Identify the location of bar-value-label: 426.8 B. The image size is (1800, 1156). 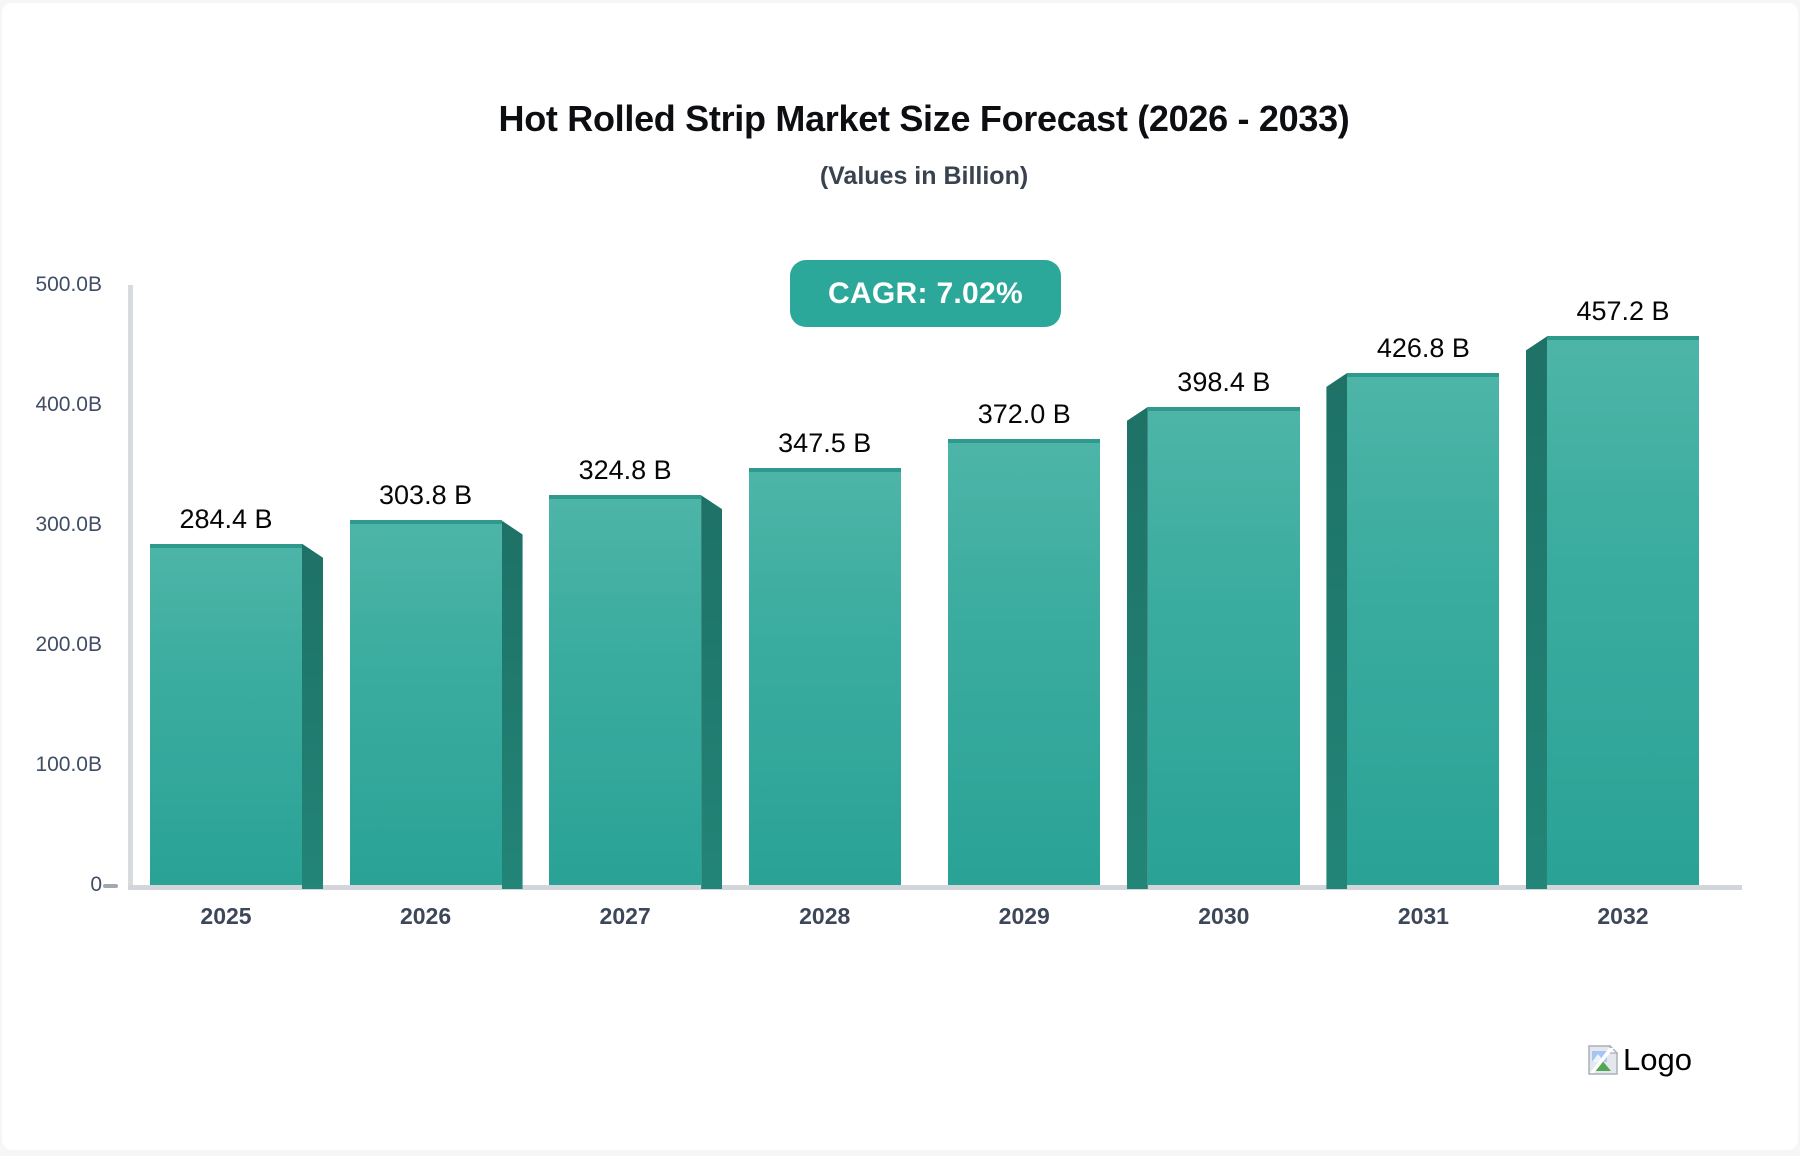
(1423, 347).